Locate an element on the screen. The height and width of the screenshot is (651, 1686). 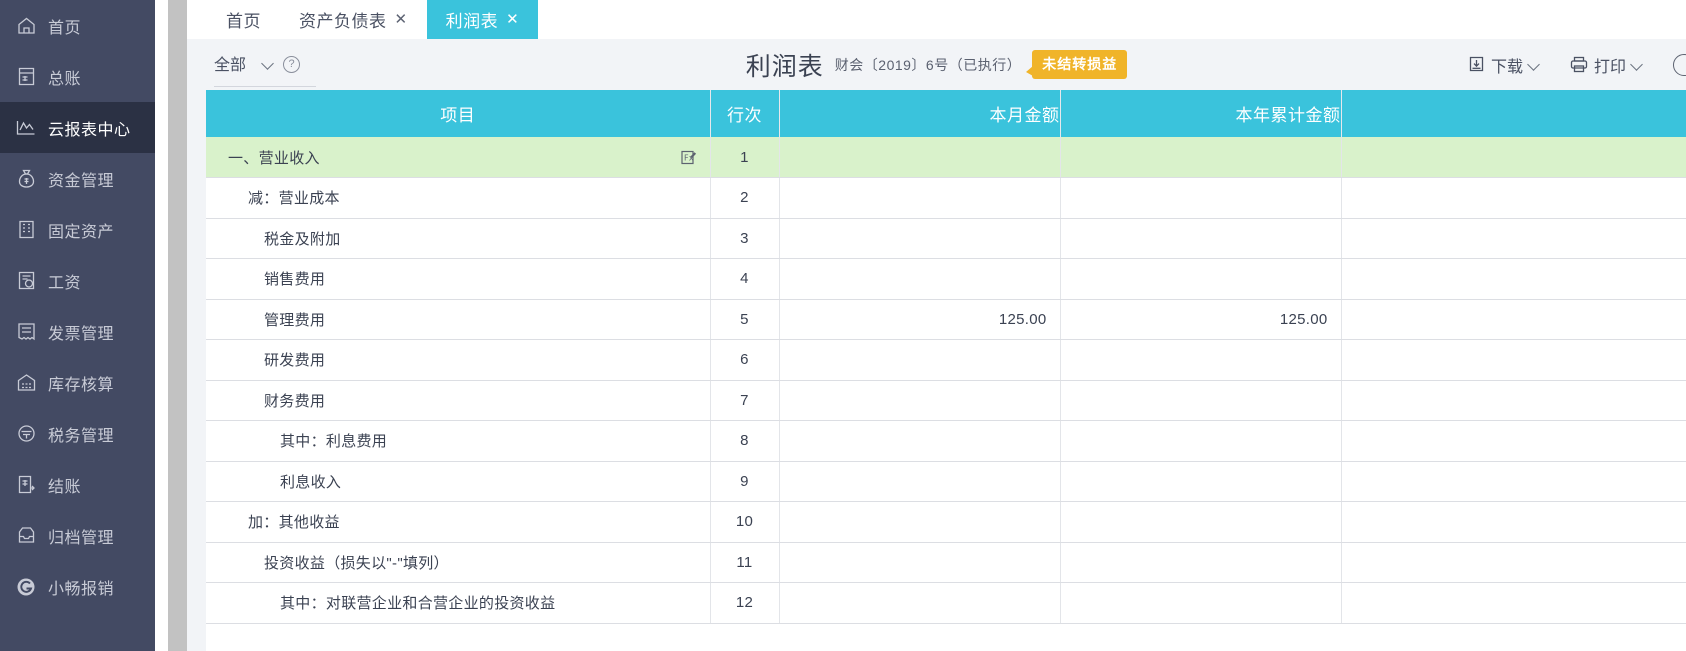
cell-item: 财务费用 is located at coordinates (458, 400).